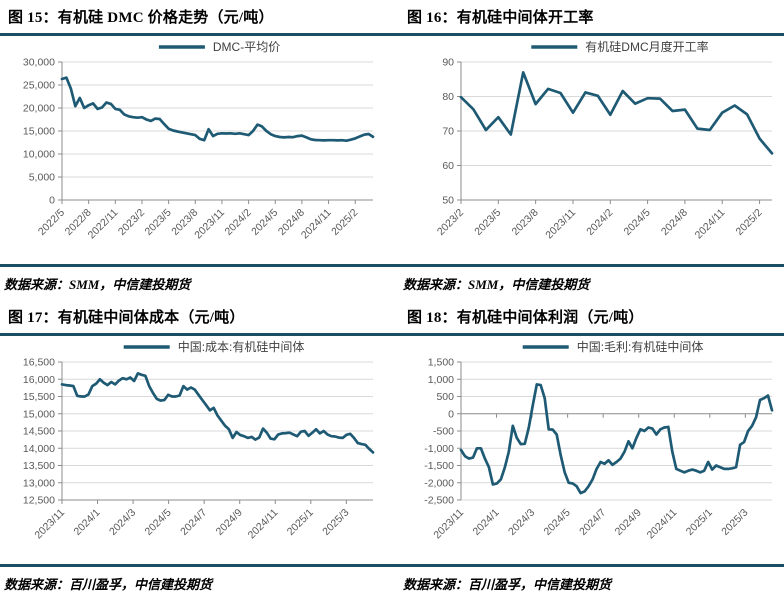 This screenshot has width=784, height=600. What do you see at coordinates (392, 583) in the screenshot?
I see `source-row-2: 数据来源：百川盈孚，中信建投期货 数据来源：百川盈孚，中信建投期货` at bounding box center [392, 583].